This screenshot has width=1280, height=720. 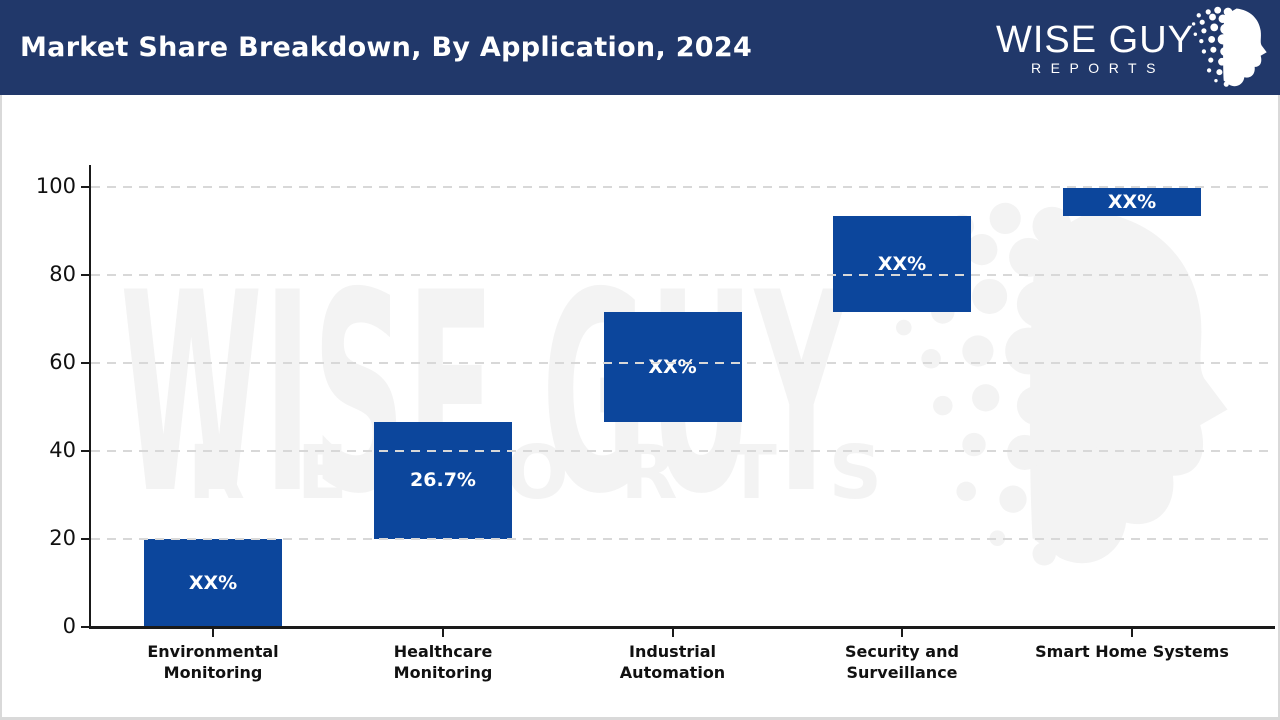 What do you see at coordinates (1132, 651) in the screenshot?
I see `x-category-label: Smart Home Systems` at bounding box center [1132, 651].